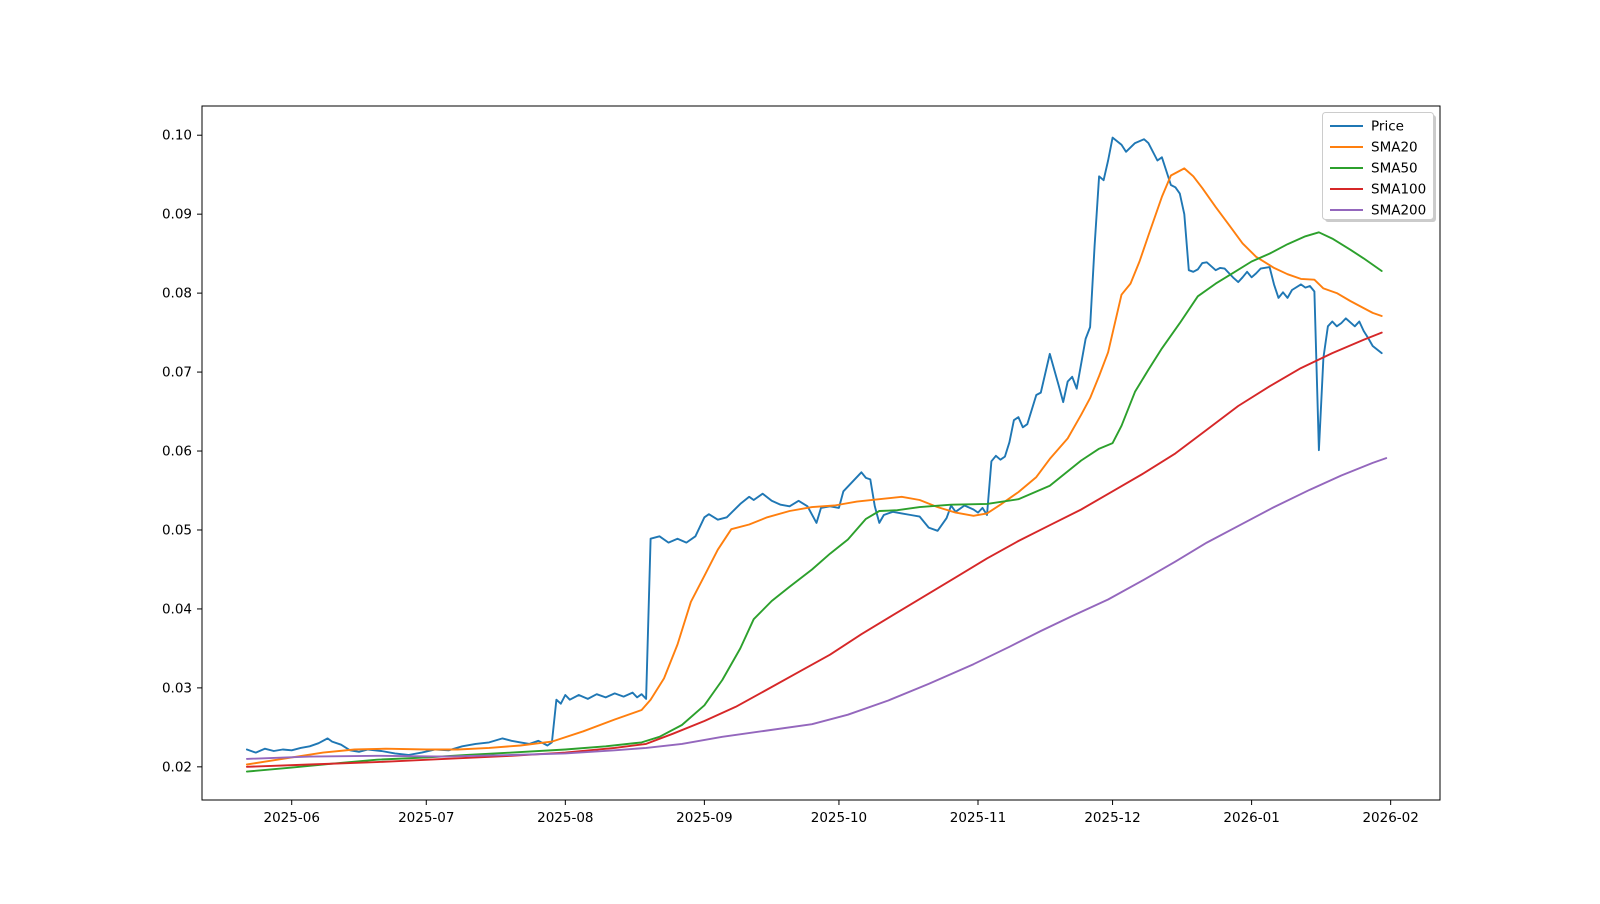 The width and height of the screenshot is (1600, 904). I want to click on x-tick-label: 2026-01, so click(1251, 818).